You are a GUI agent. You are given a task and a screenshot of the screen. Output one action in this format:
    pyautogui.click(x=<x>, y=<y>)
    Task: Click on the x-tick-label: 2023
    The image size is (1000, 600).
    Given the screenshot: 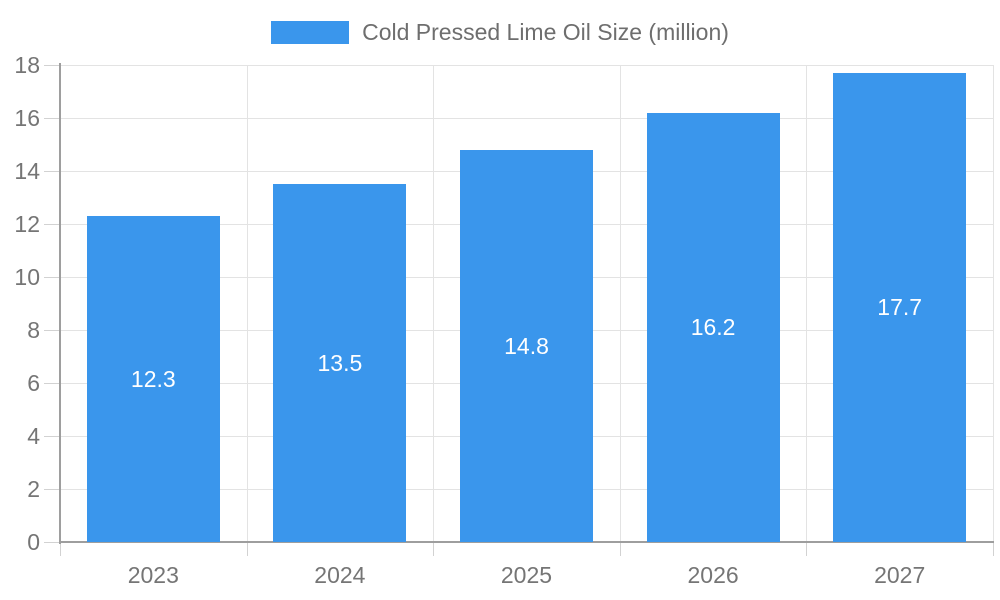 What is the action you would take?
    pyautogui.click(x=153, y=575)
    